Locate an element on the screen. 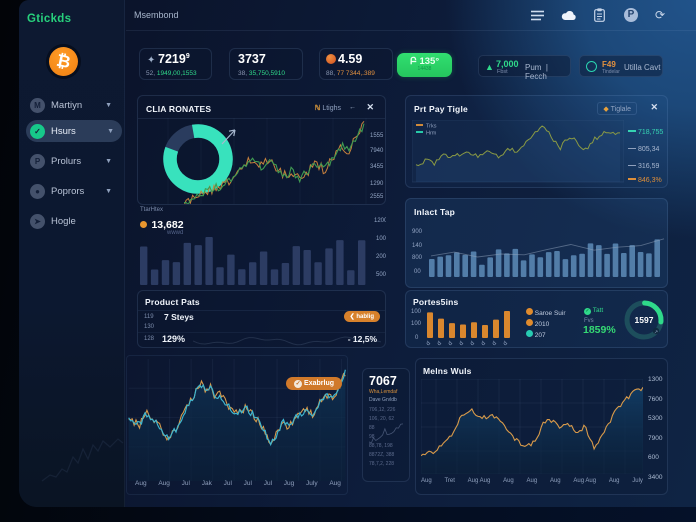 Image resolution: width=696 pixels, height=522 pixels. svg-text: 1200 is located at coordinates (380, 221).